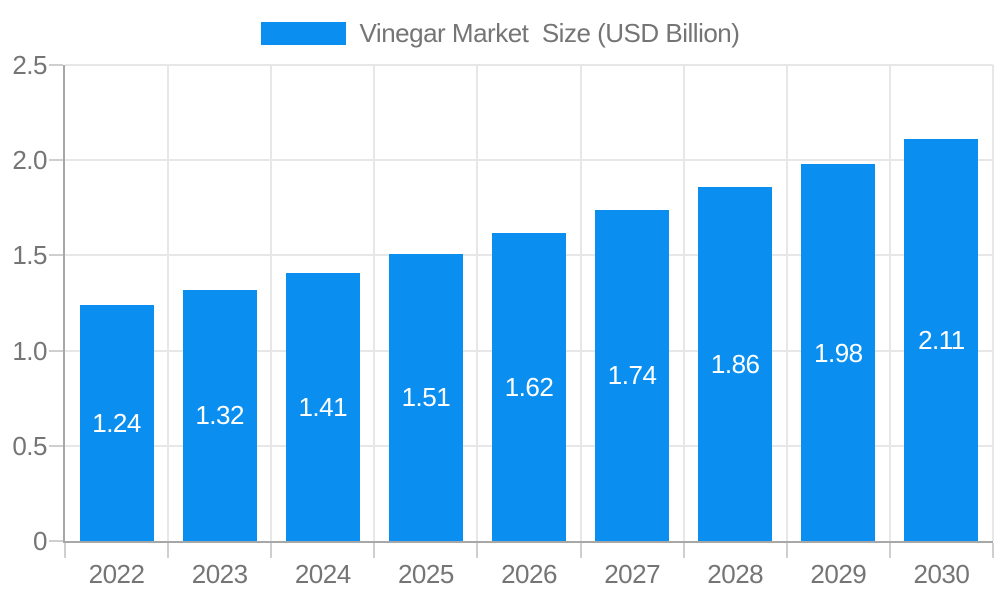 The width and height of the screenshot is (1000, 600). Describe the element at coordinates (838, 574) in the screenshot. I see `x-axis-category-label: 2029` at that location.